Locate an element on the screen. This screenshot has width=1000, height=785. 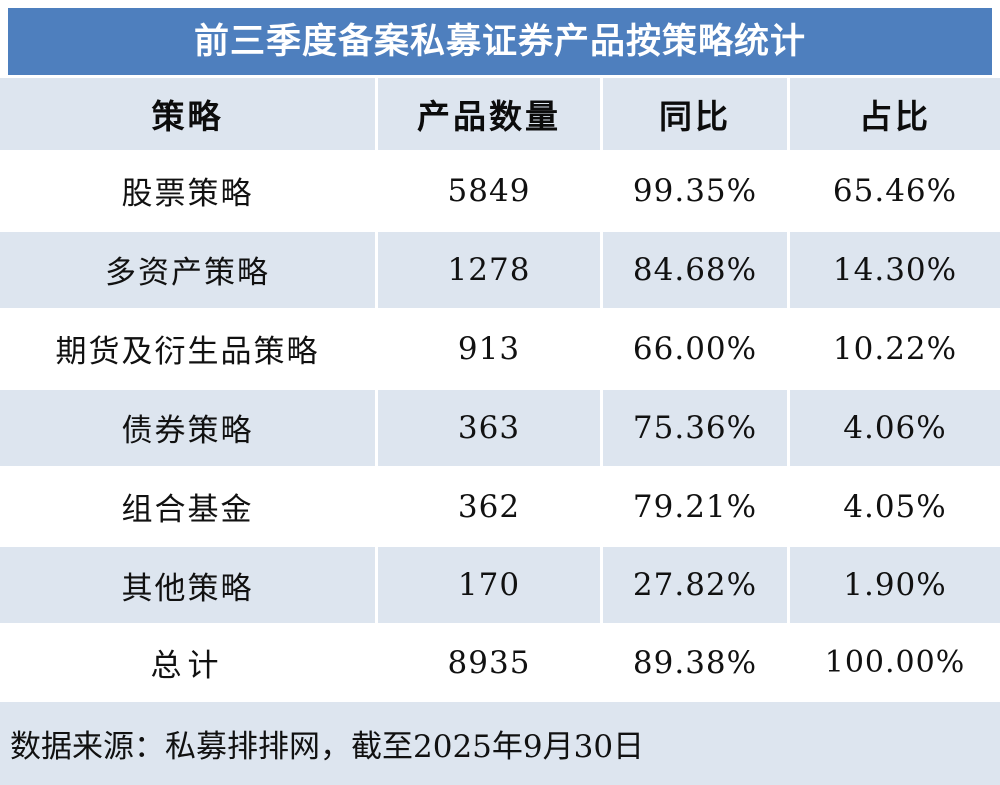
table-row: 股票策略 5849 99.35% 65.46% is located at coordinates (500, 192).